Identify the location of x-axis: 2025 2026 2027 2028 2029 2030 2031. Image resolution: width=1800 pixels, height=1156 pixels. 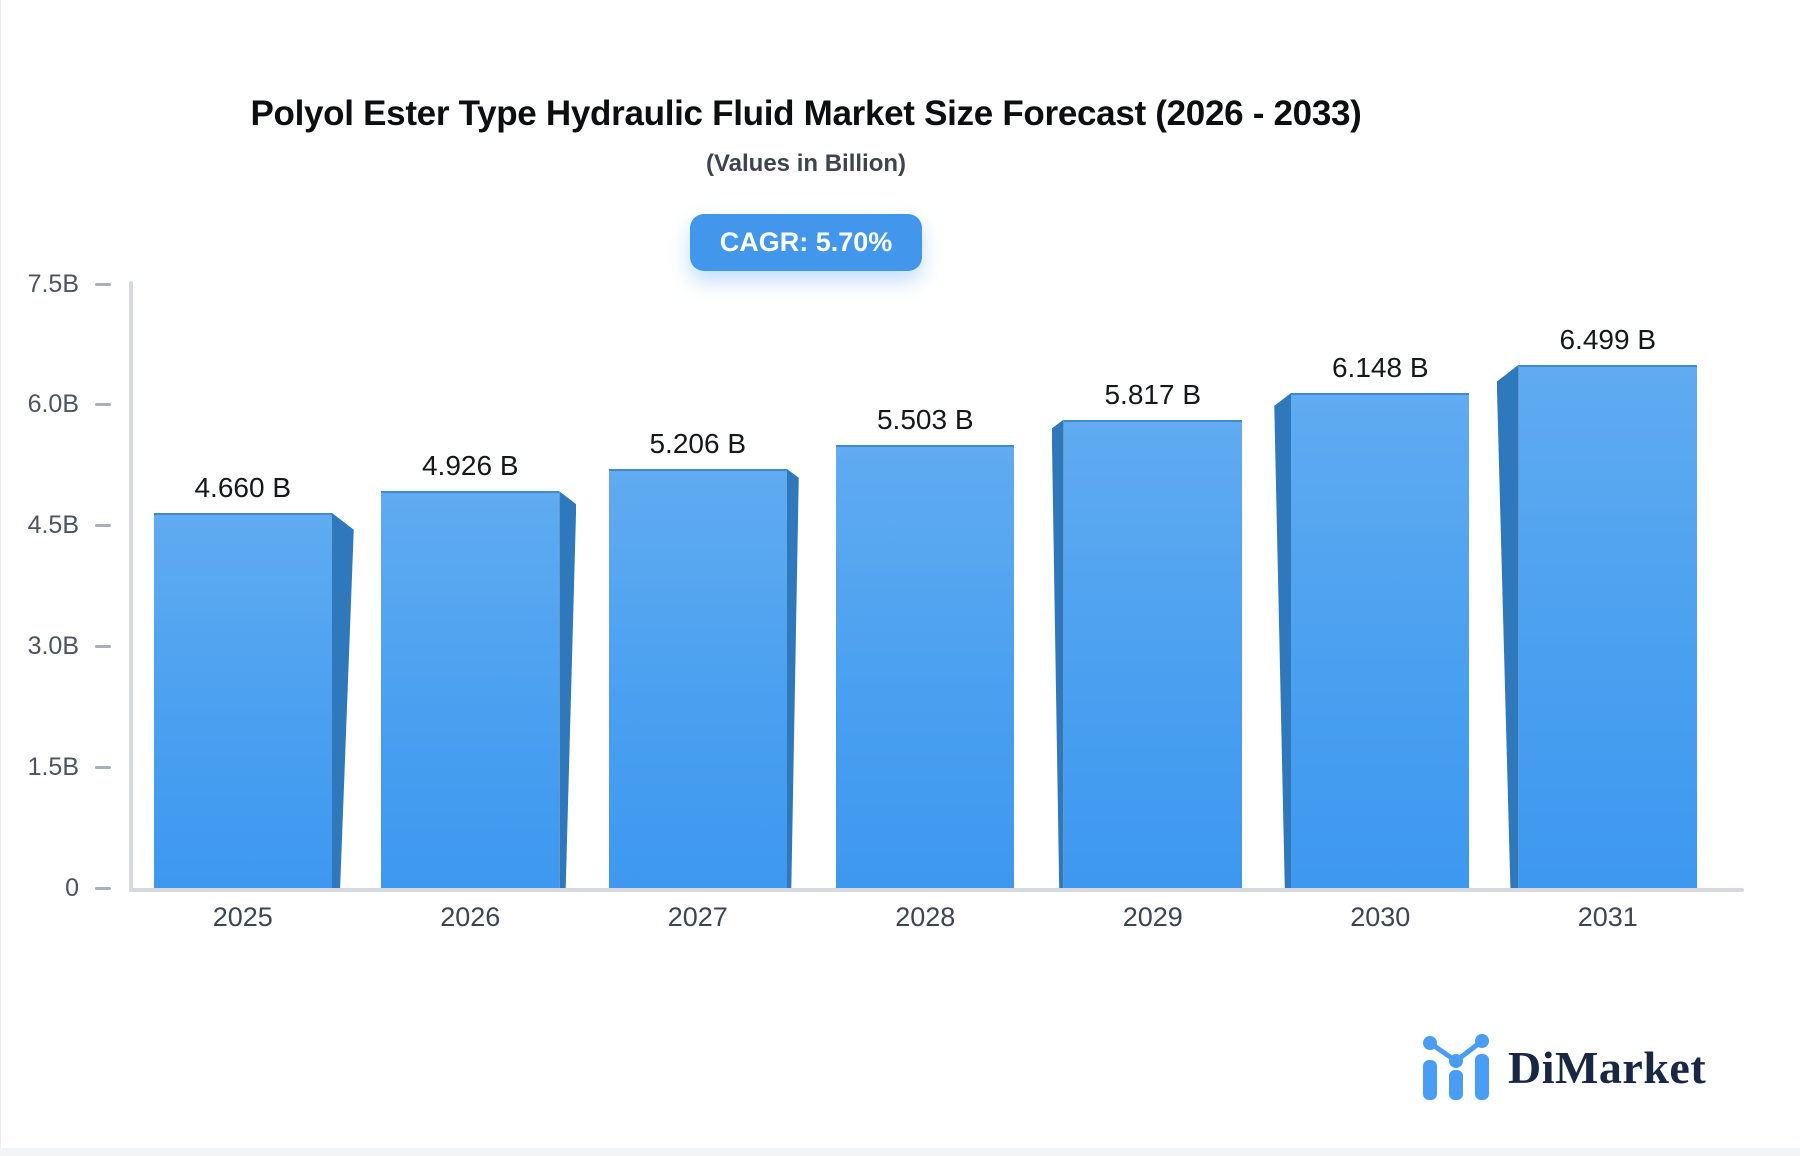
(964, 917).